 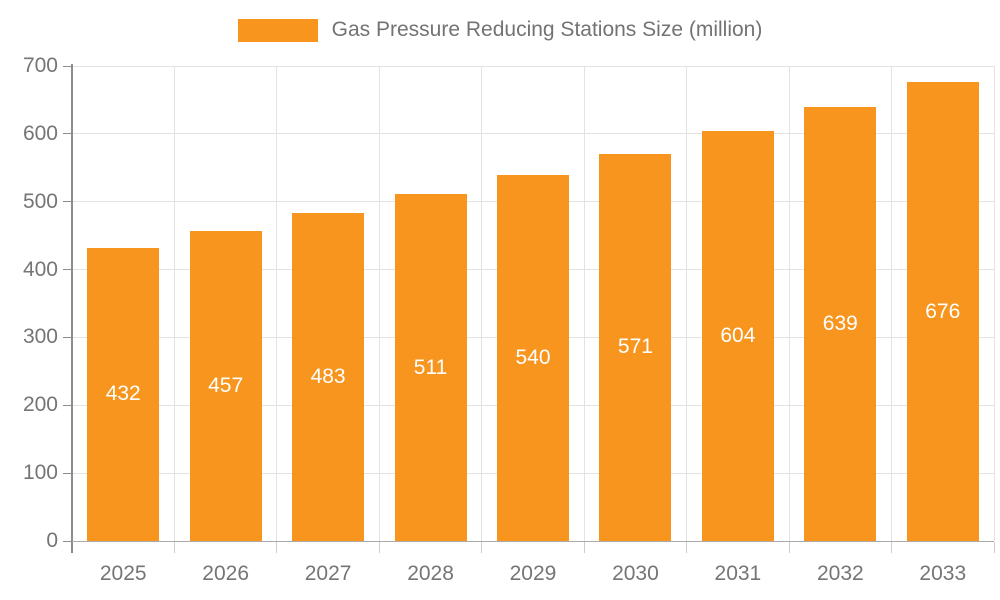 I want to click on bar-value-label: 511, so click(x=430, y=367).